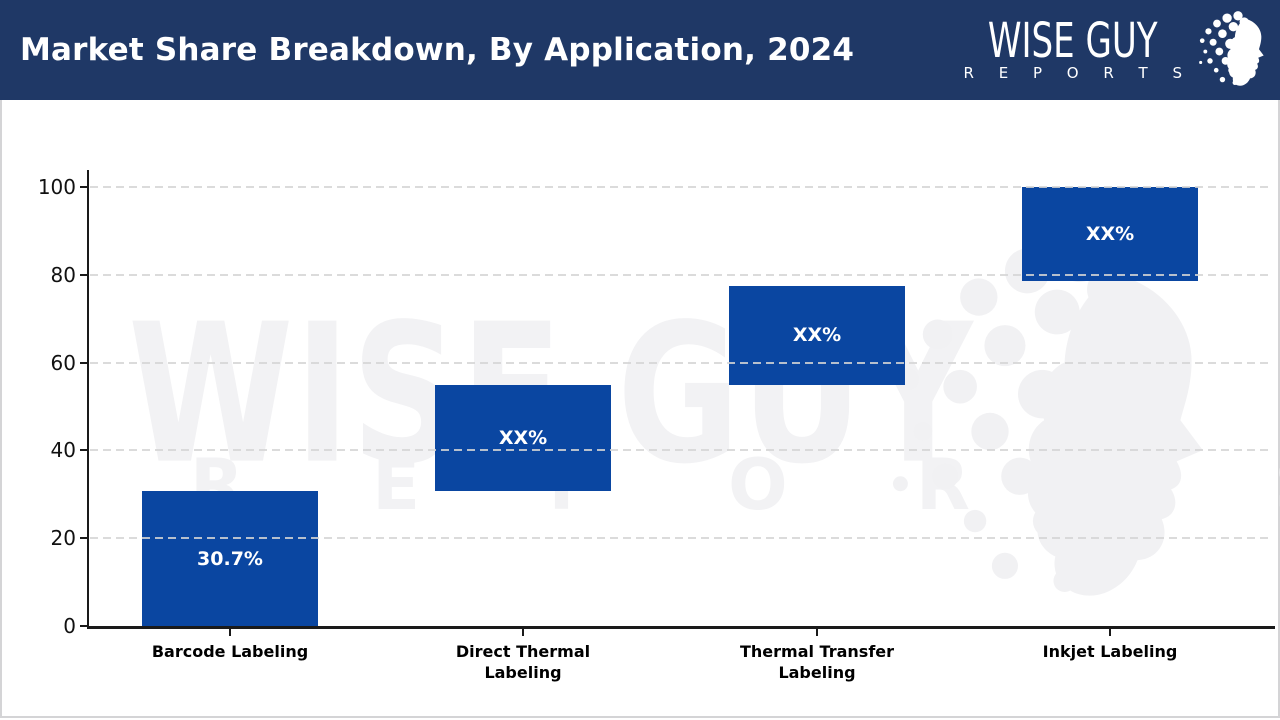  I want to click on y-tick-label: 20, so click(63, 538).